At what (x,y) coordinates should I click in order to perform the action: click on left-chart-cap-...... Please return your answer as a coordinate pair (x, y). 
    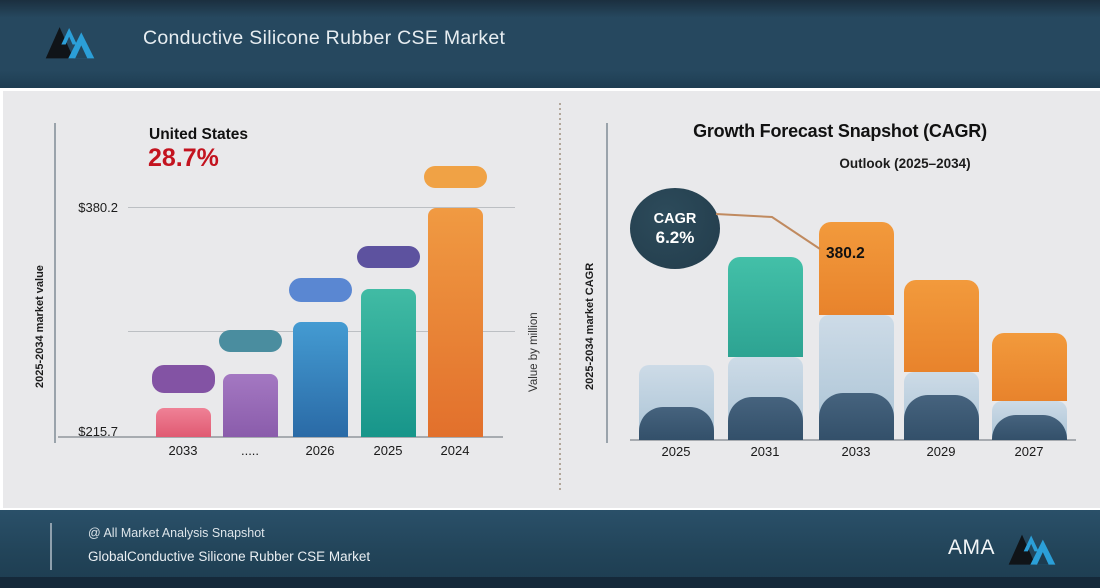
    Looking at the image, I should click on (250, 341).